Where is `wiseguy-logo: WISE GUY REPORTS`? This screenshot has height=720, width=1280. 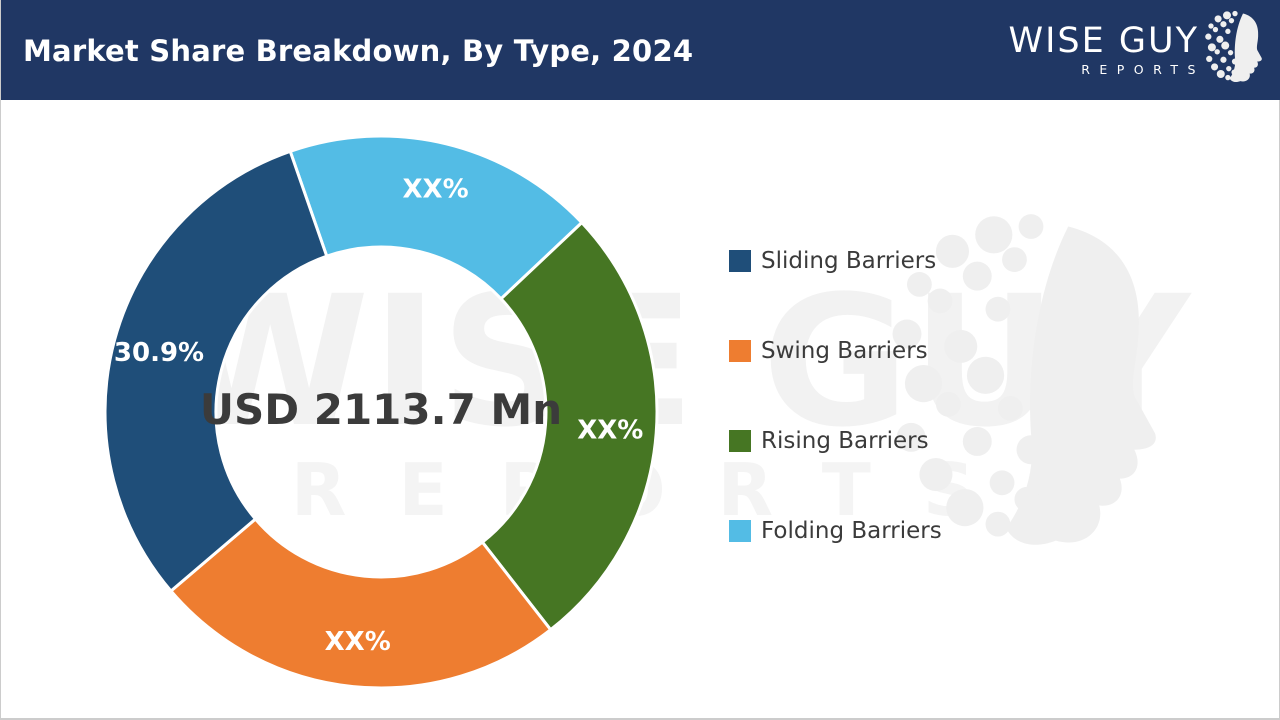
wiseguy-logo: WISE GUY REPORTS is located at coordinates (1137, 50).